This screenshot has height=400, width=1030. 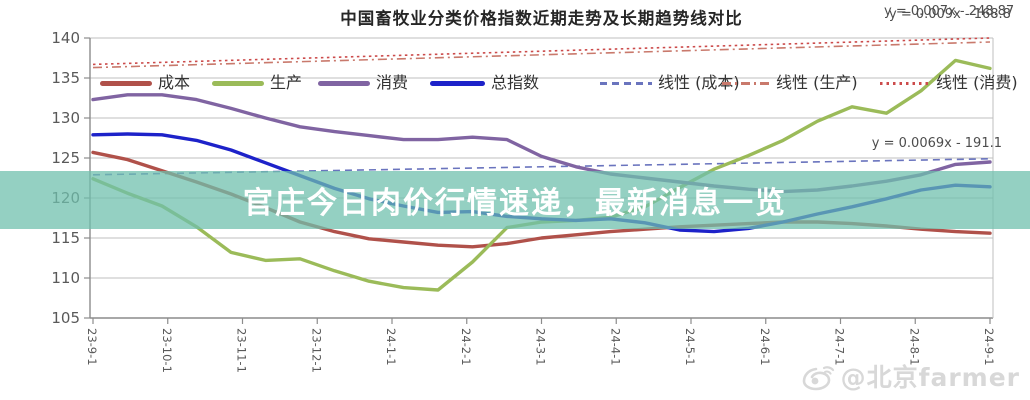 I want to click on svg-text: 23-10-1, so click(x=167, y=350).